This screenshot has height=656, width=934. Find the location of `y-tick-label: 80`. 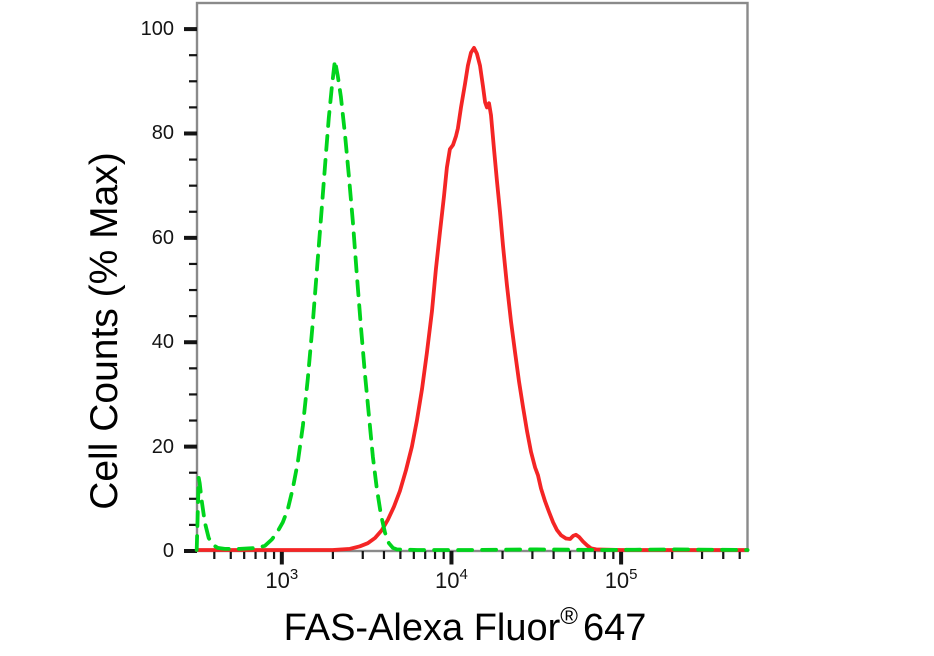

y-tick-label: 80 is located at coordinates (162, 133).